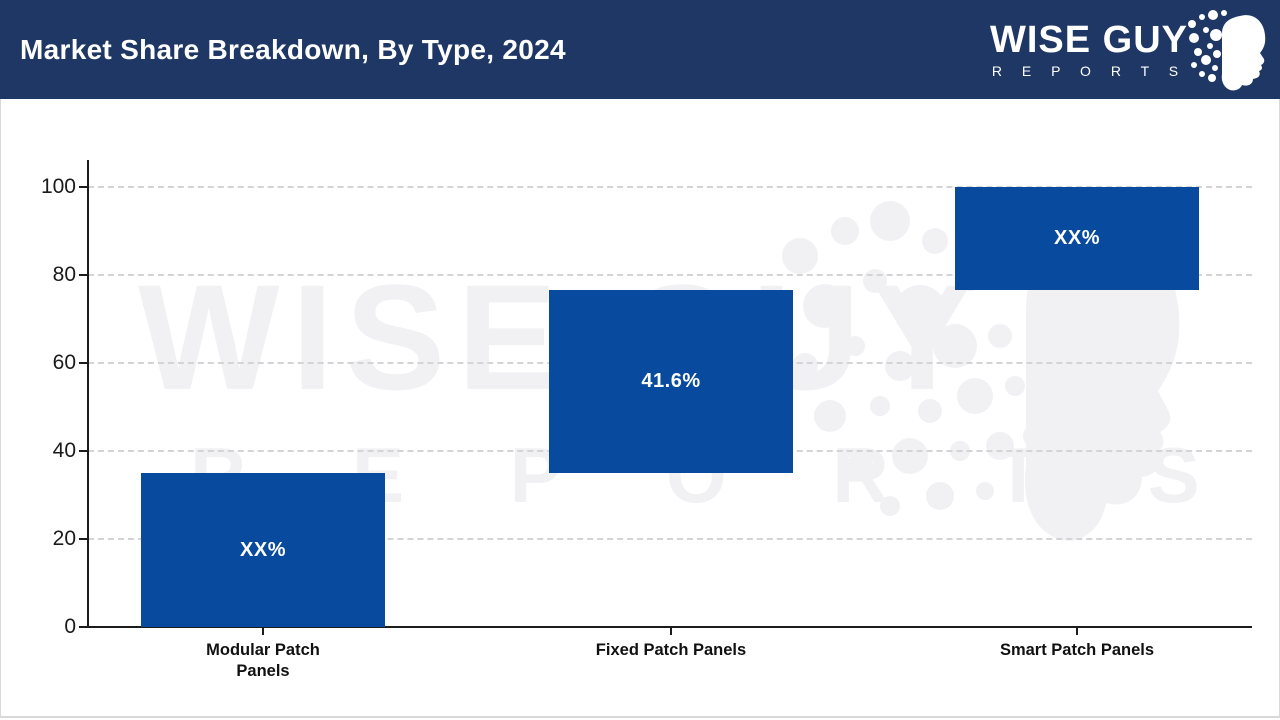 Image resolution: width=1280 pixels, height=720 pixels. I want to click on logo-subtext: R E P O R T S, so click(1089, 70).